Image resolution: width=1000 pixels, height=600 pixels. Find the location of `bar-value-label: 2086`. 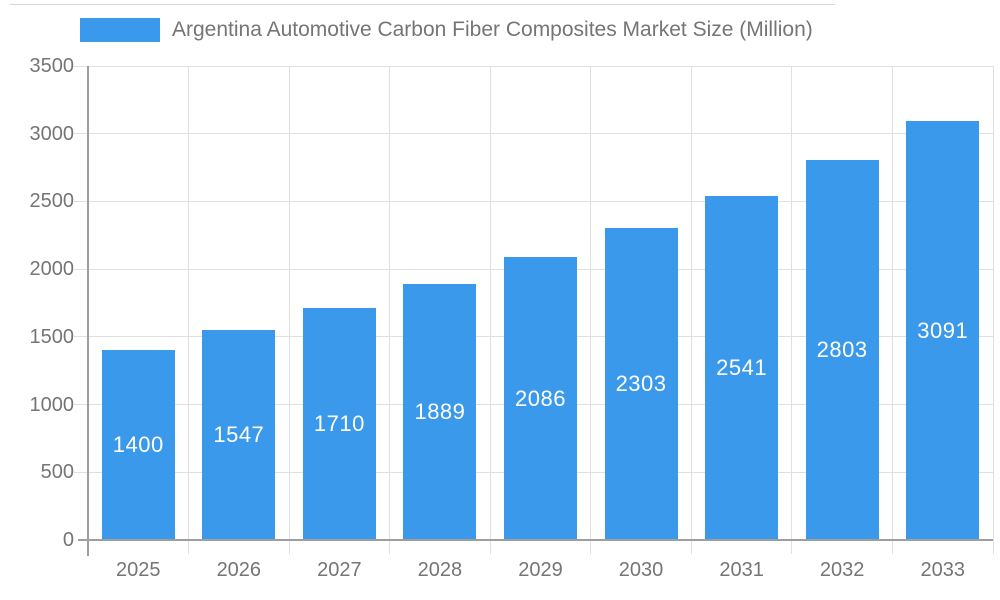

bar-value-label: 2086 is located at coordinates (540, 398).